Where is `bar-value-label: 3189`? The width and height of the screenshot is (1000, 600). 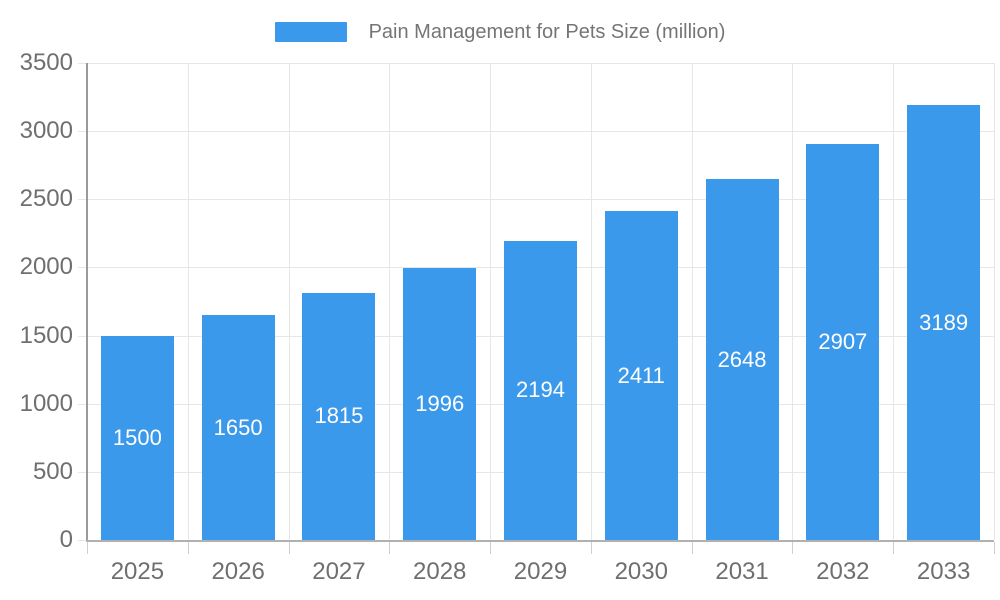
bar-value-label: 3189 is located at coordinates (944, 322).